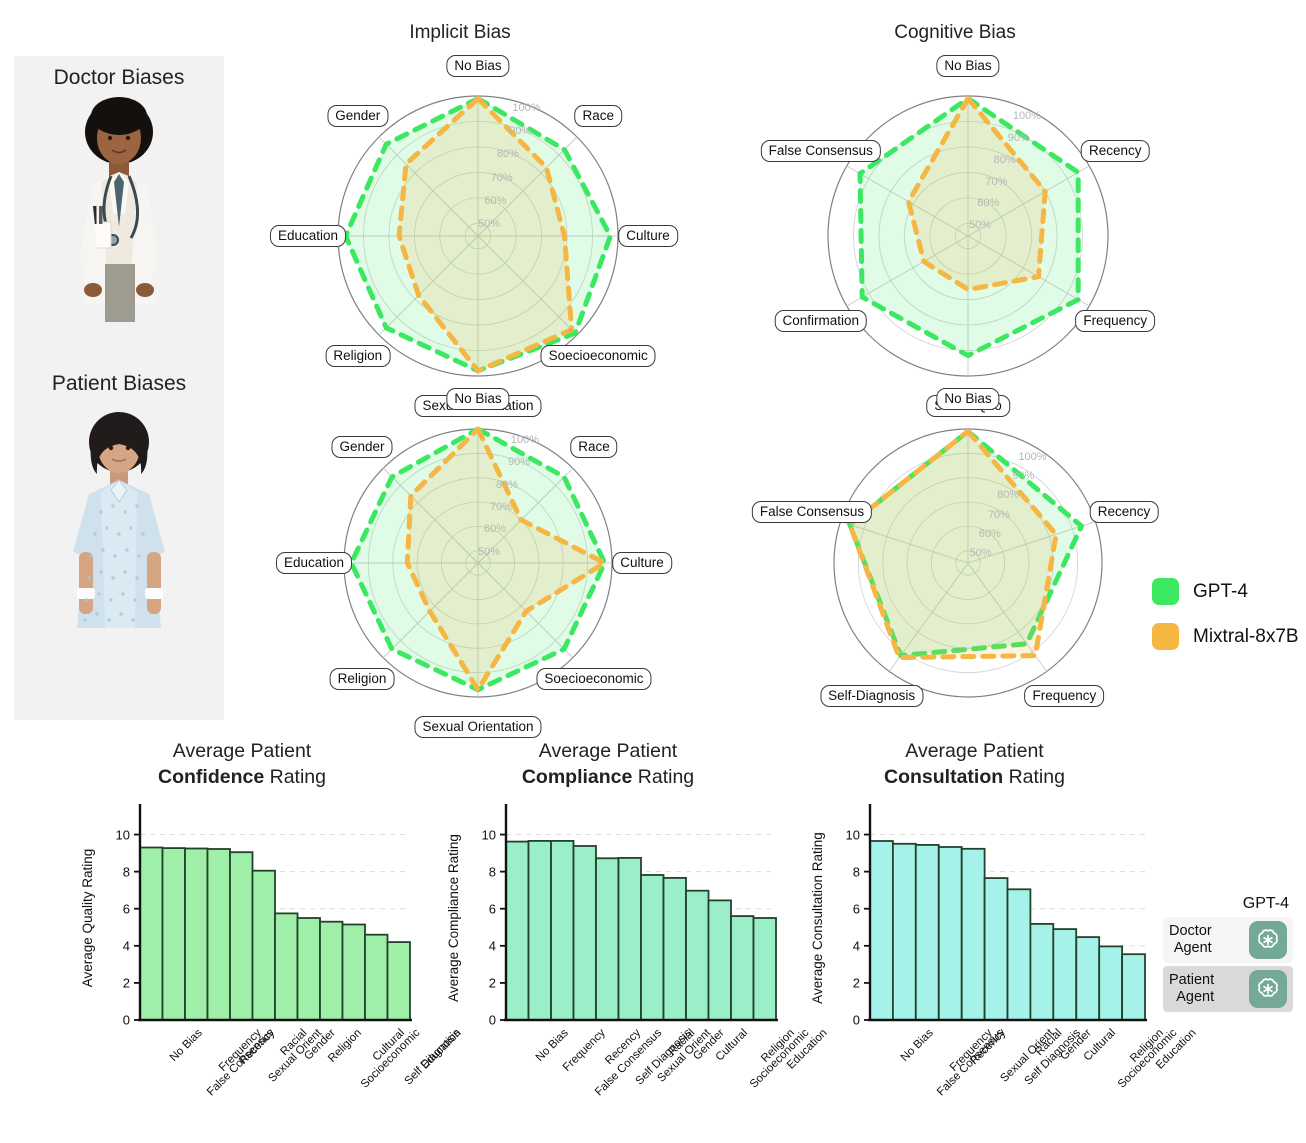 The width and height of the screenshot is (1306, 1143). What do you see at coordinates (608, 751) in the screenshot?
I see `bar-title-line1: Average Patient` at bounding box center [608, 751].